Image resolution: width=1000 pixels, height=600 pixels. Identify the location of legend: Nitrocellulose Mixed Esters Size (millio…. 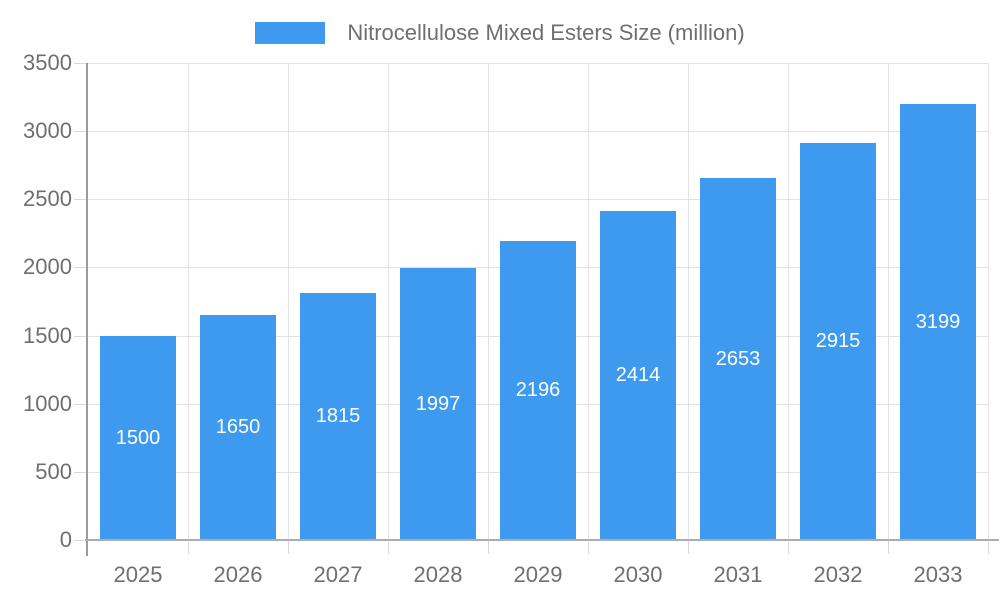
(500, 33).